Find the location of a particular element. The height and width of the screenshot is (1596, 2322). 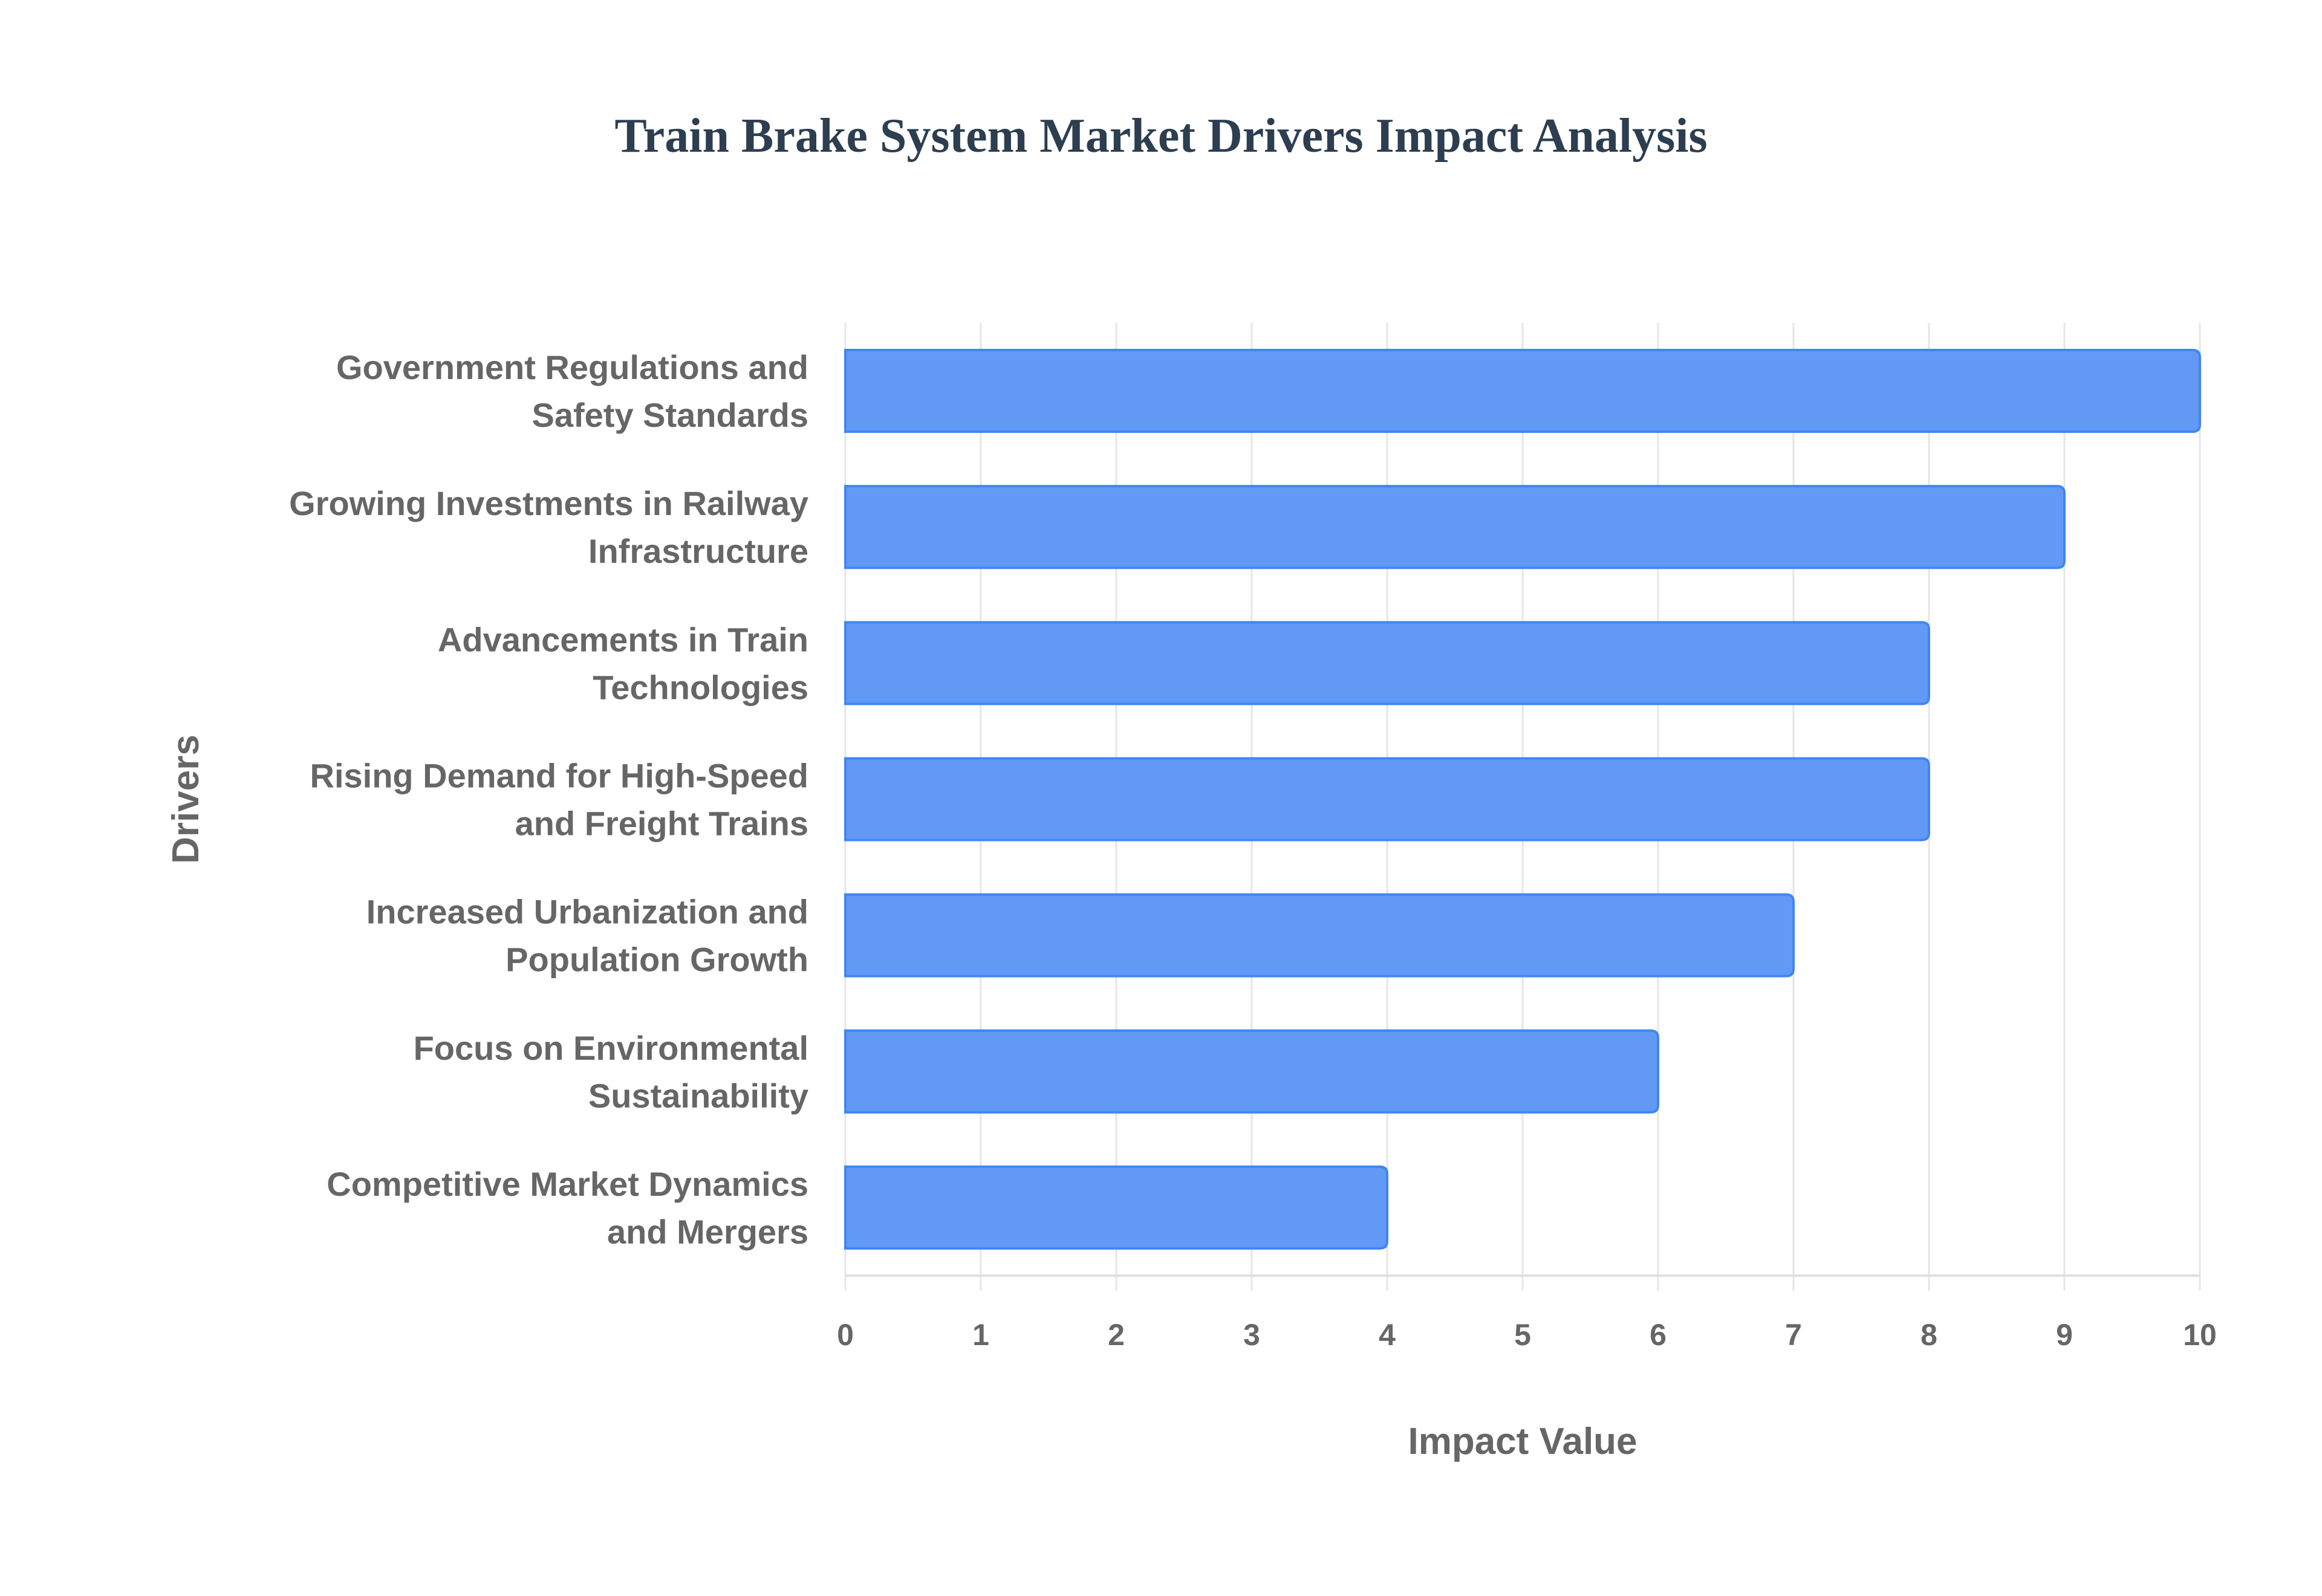

x-tick-label: 3 is located at coordinates (1252, 1335).